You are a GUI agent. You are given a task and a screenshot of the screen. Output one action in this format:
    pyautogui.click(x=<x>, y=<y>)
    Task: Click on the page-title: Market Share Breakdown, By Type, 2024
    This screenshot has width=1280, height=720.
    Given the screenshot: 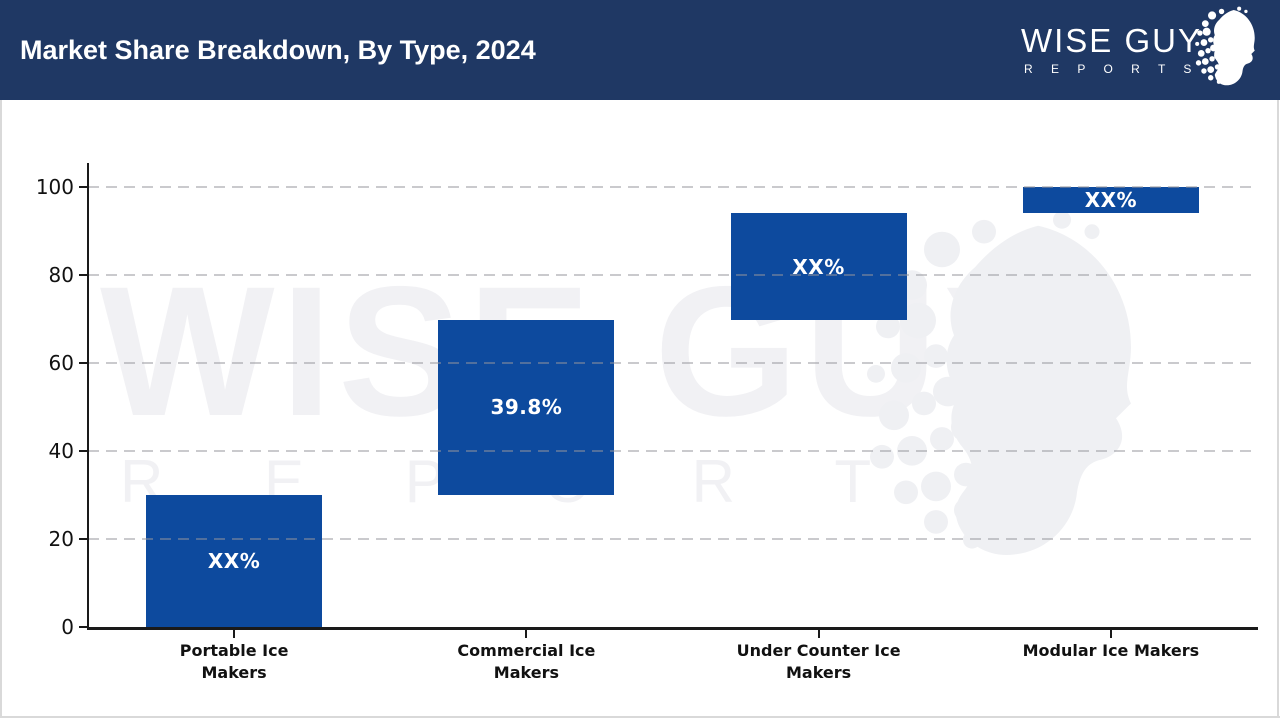 What is the action you would take?
    pyautogui.click(x=278, y=49)
    